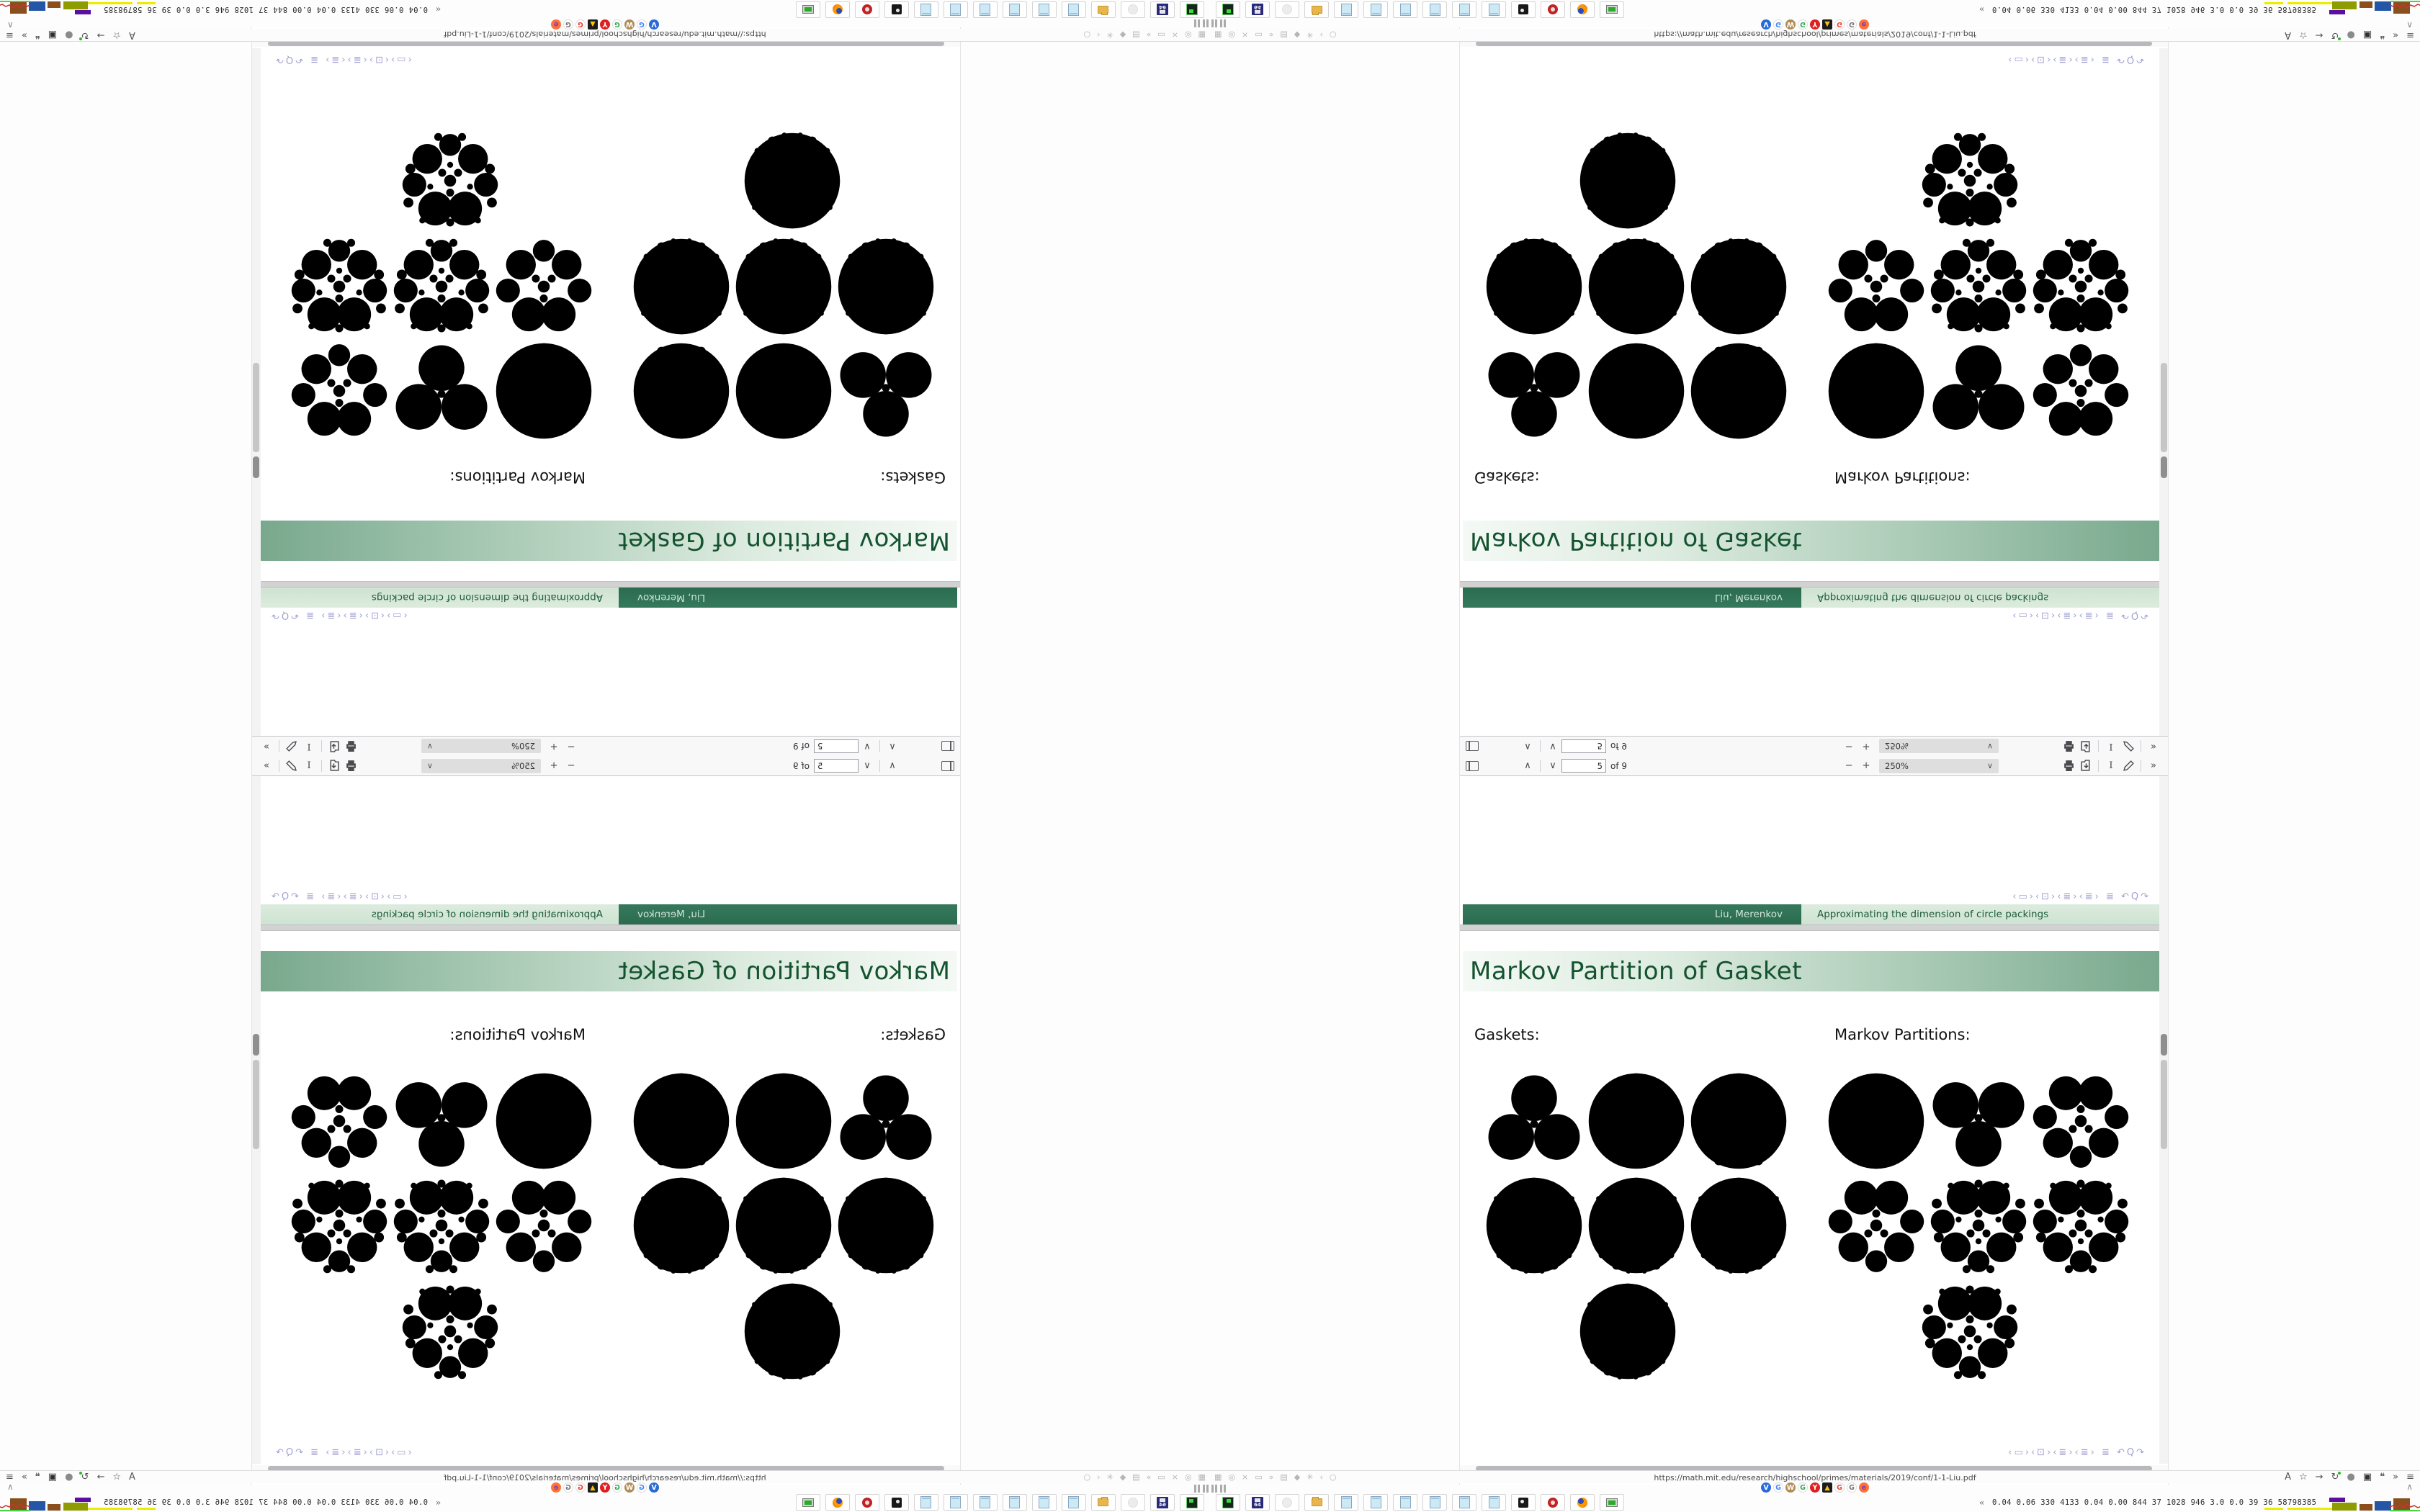 The height and width of the screenshot is (1512, 2420). Describe the element at coordinates (10, 1487) in the screenshot. I see `chevron-up-icon: ∧` at that location.